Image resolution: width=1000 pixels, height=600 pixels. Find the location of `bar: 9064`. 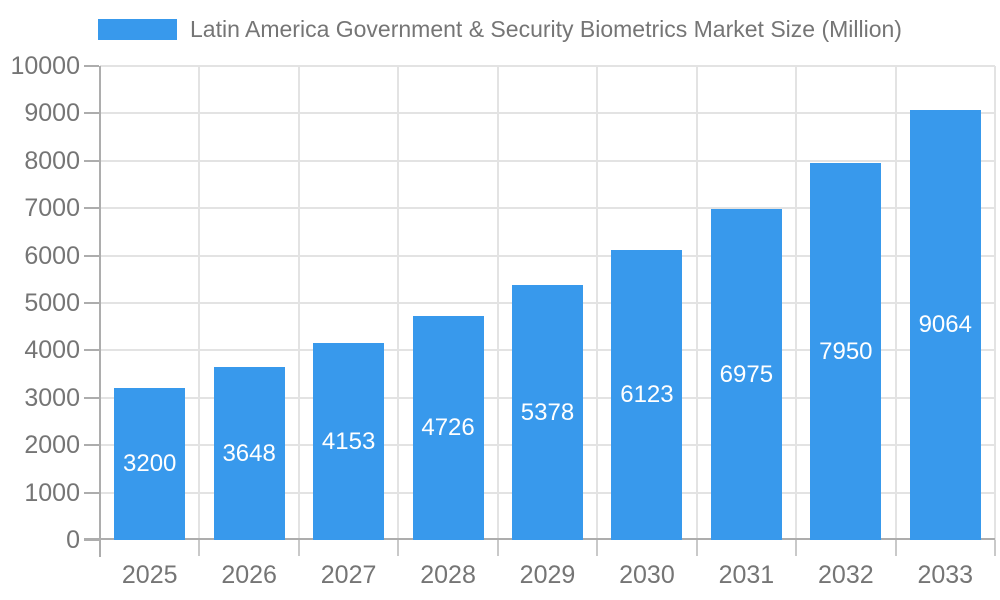

bar: 9064 is located at coordinates (945, 325).